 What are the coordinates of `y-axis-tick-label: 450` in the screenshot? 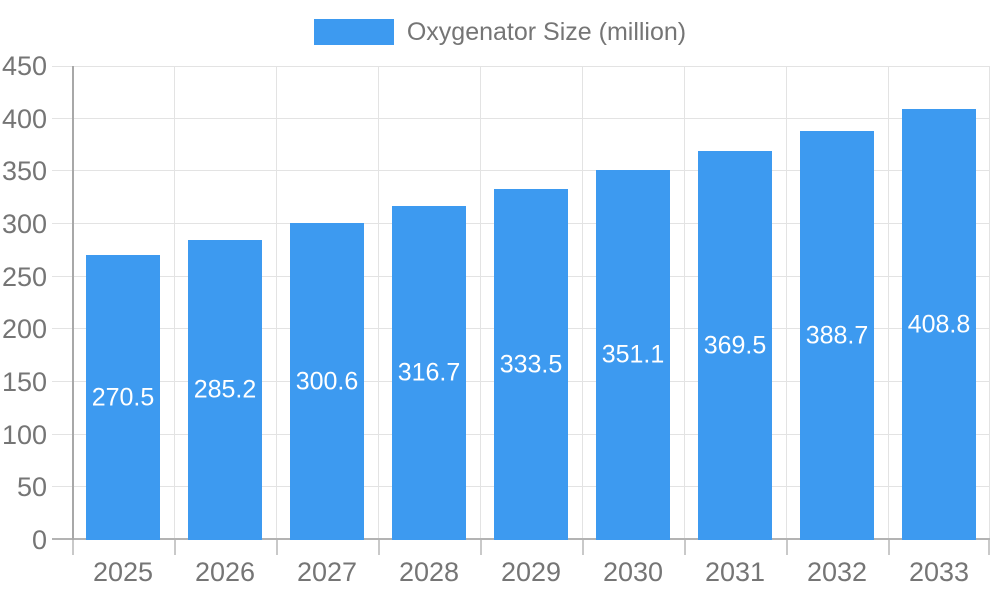 It's located at (24, 66).